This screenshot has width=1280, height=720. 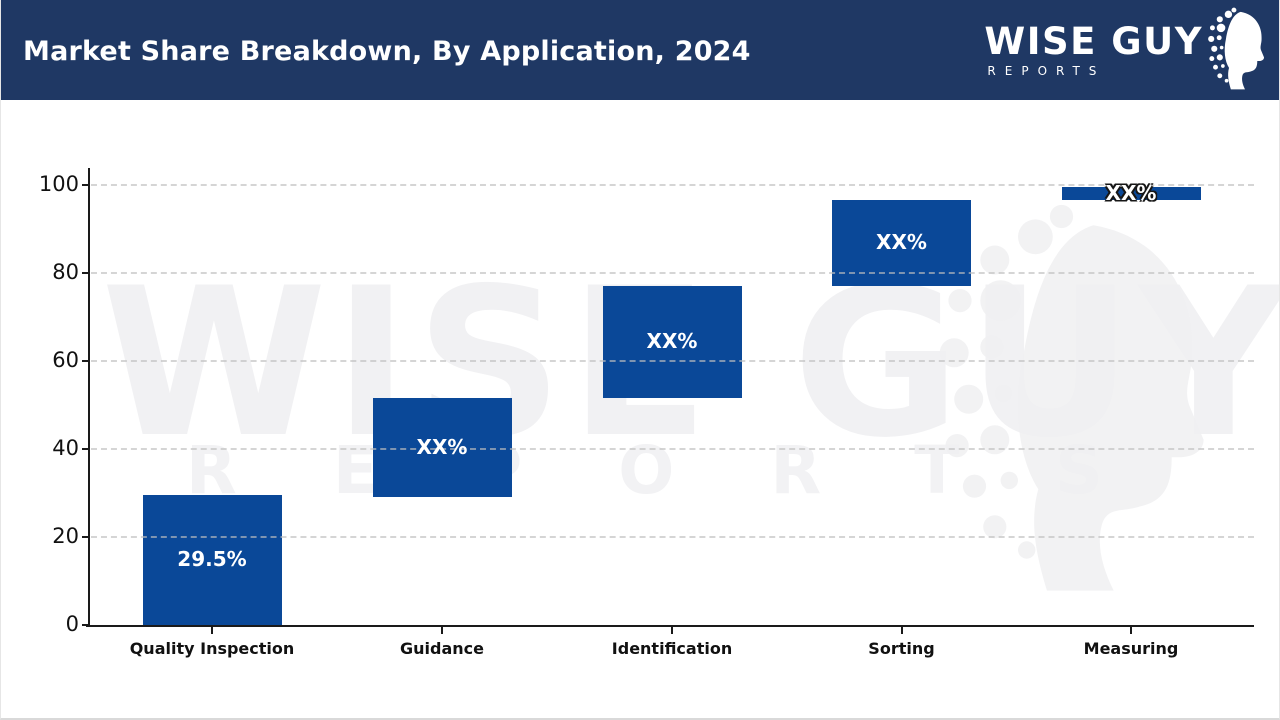 I want to click on category-label-identification: Identification, so click(x=672, y=648).